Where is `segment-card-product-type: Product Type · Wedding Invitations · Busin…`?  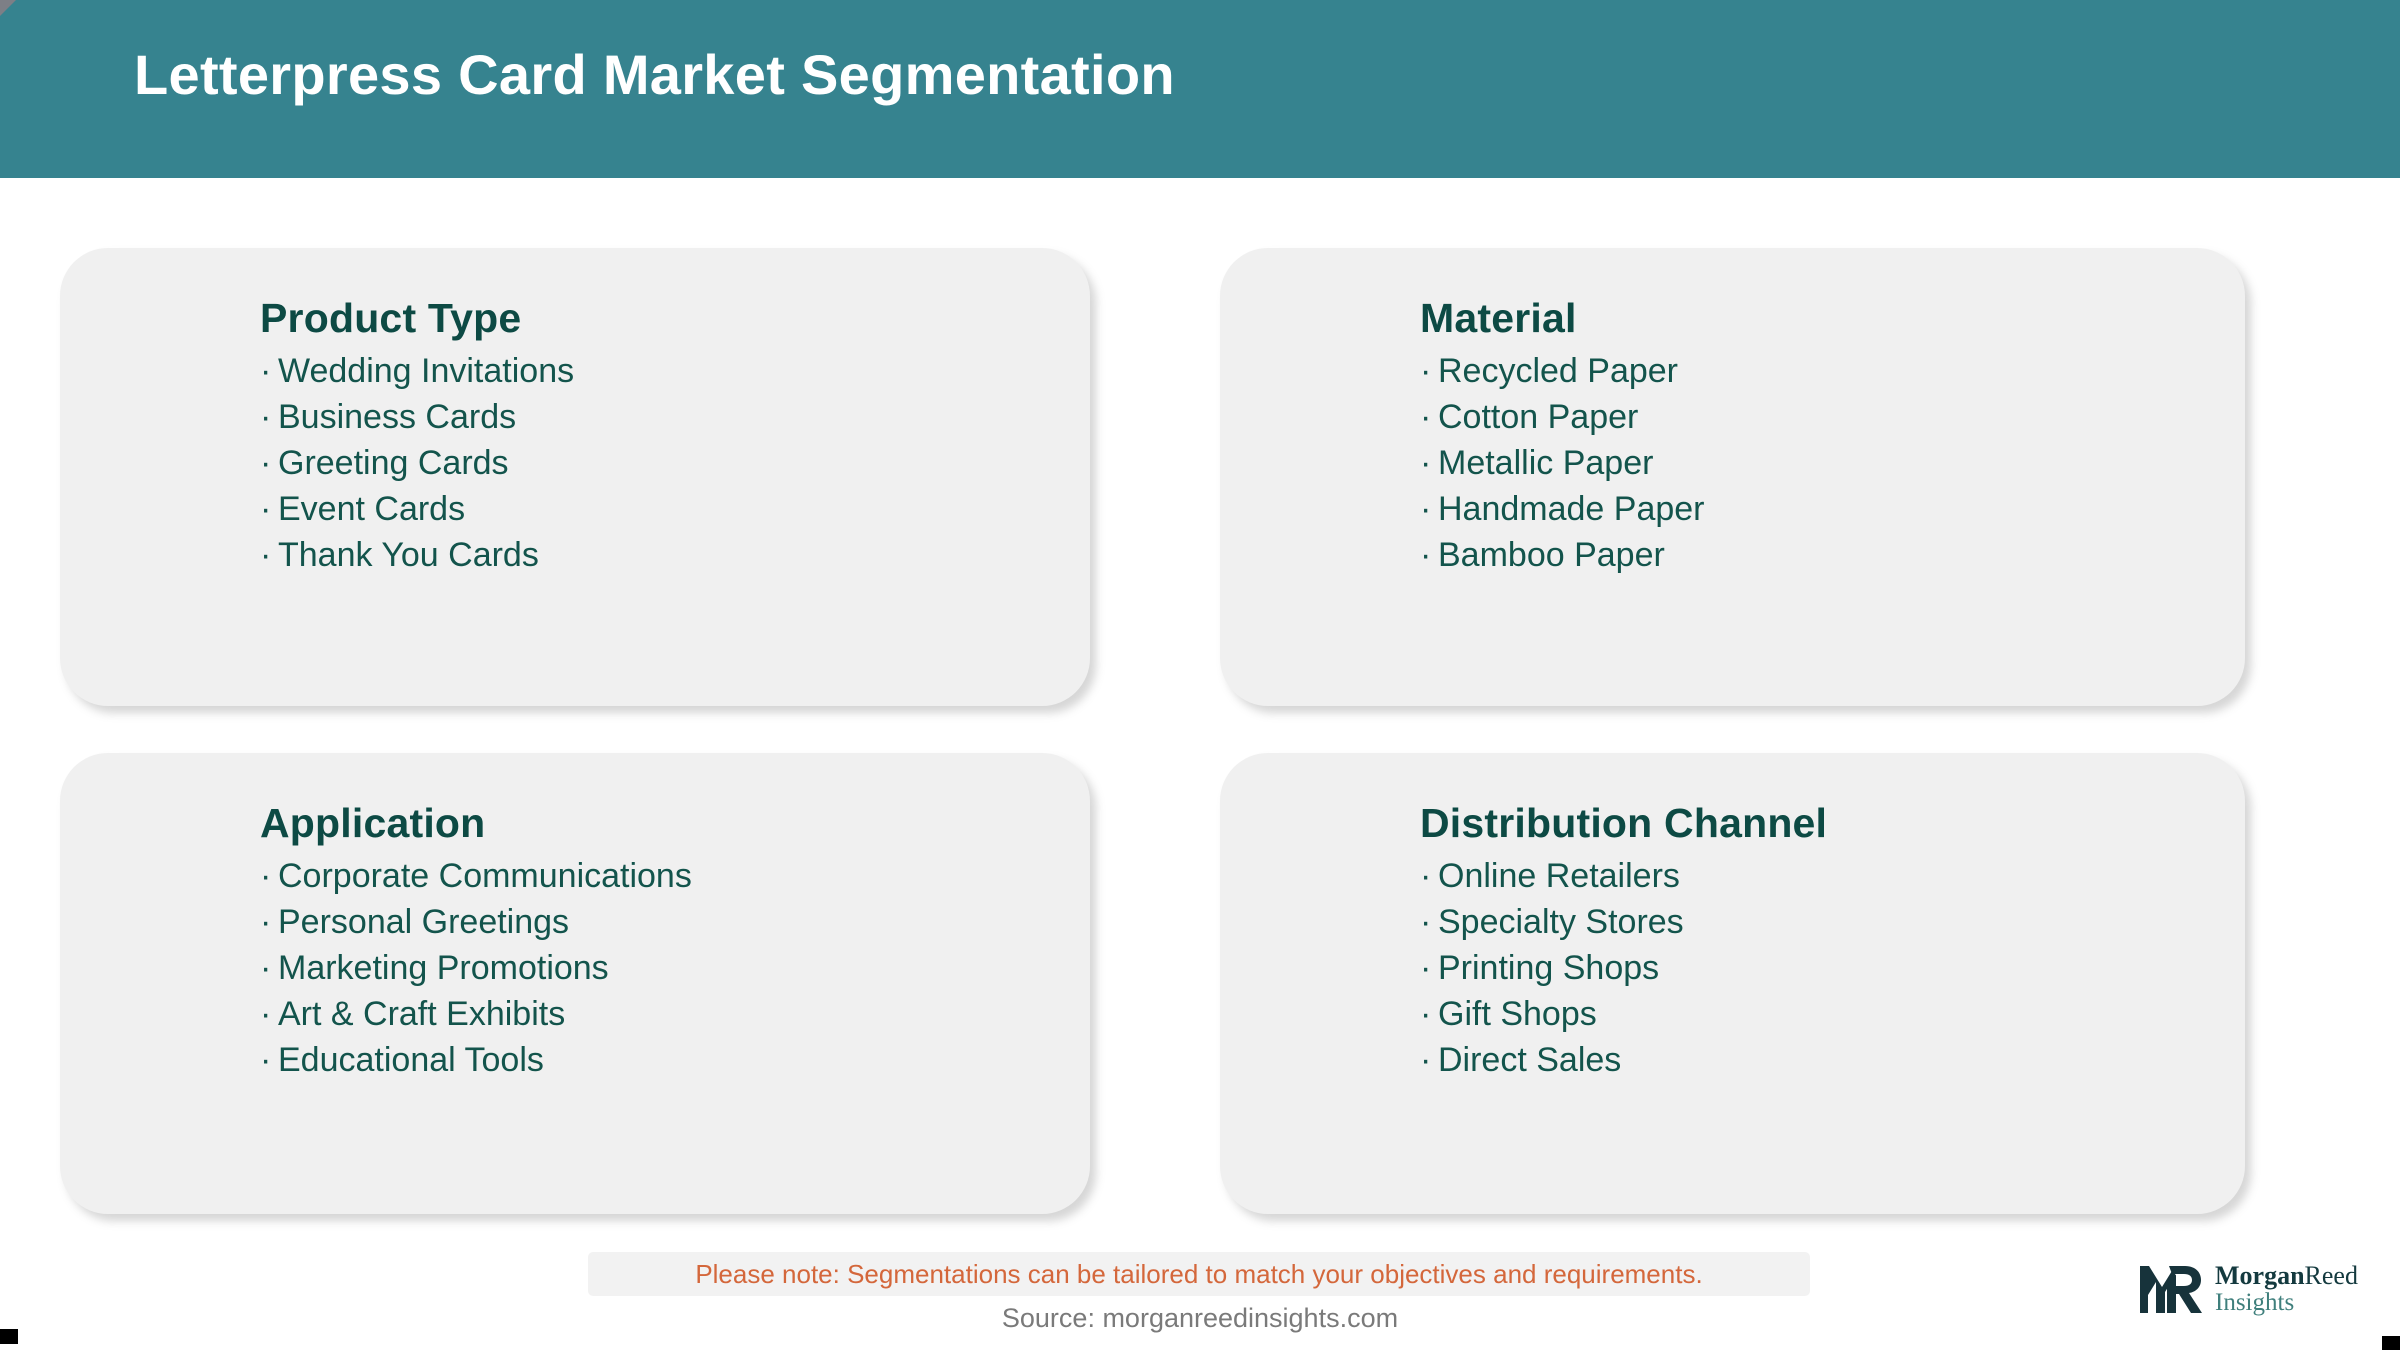 segment-card-product-type: Product Type · Wedding Invitations · Busin… is located at coordinates (575, 477).